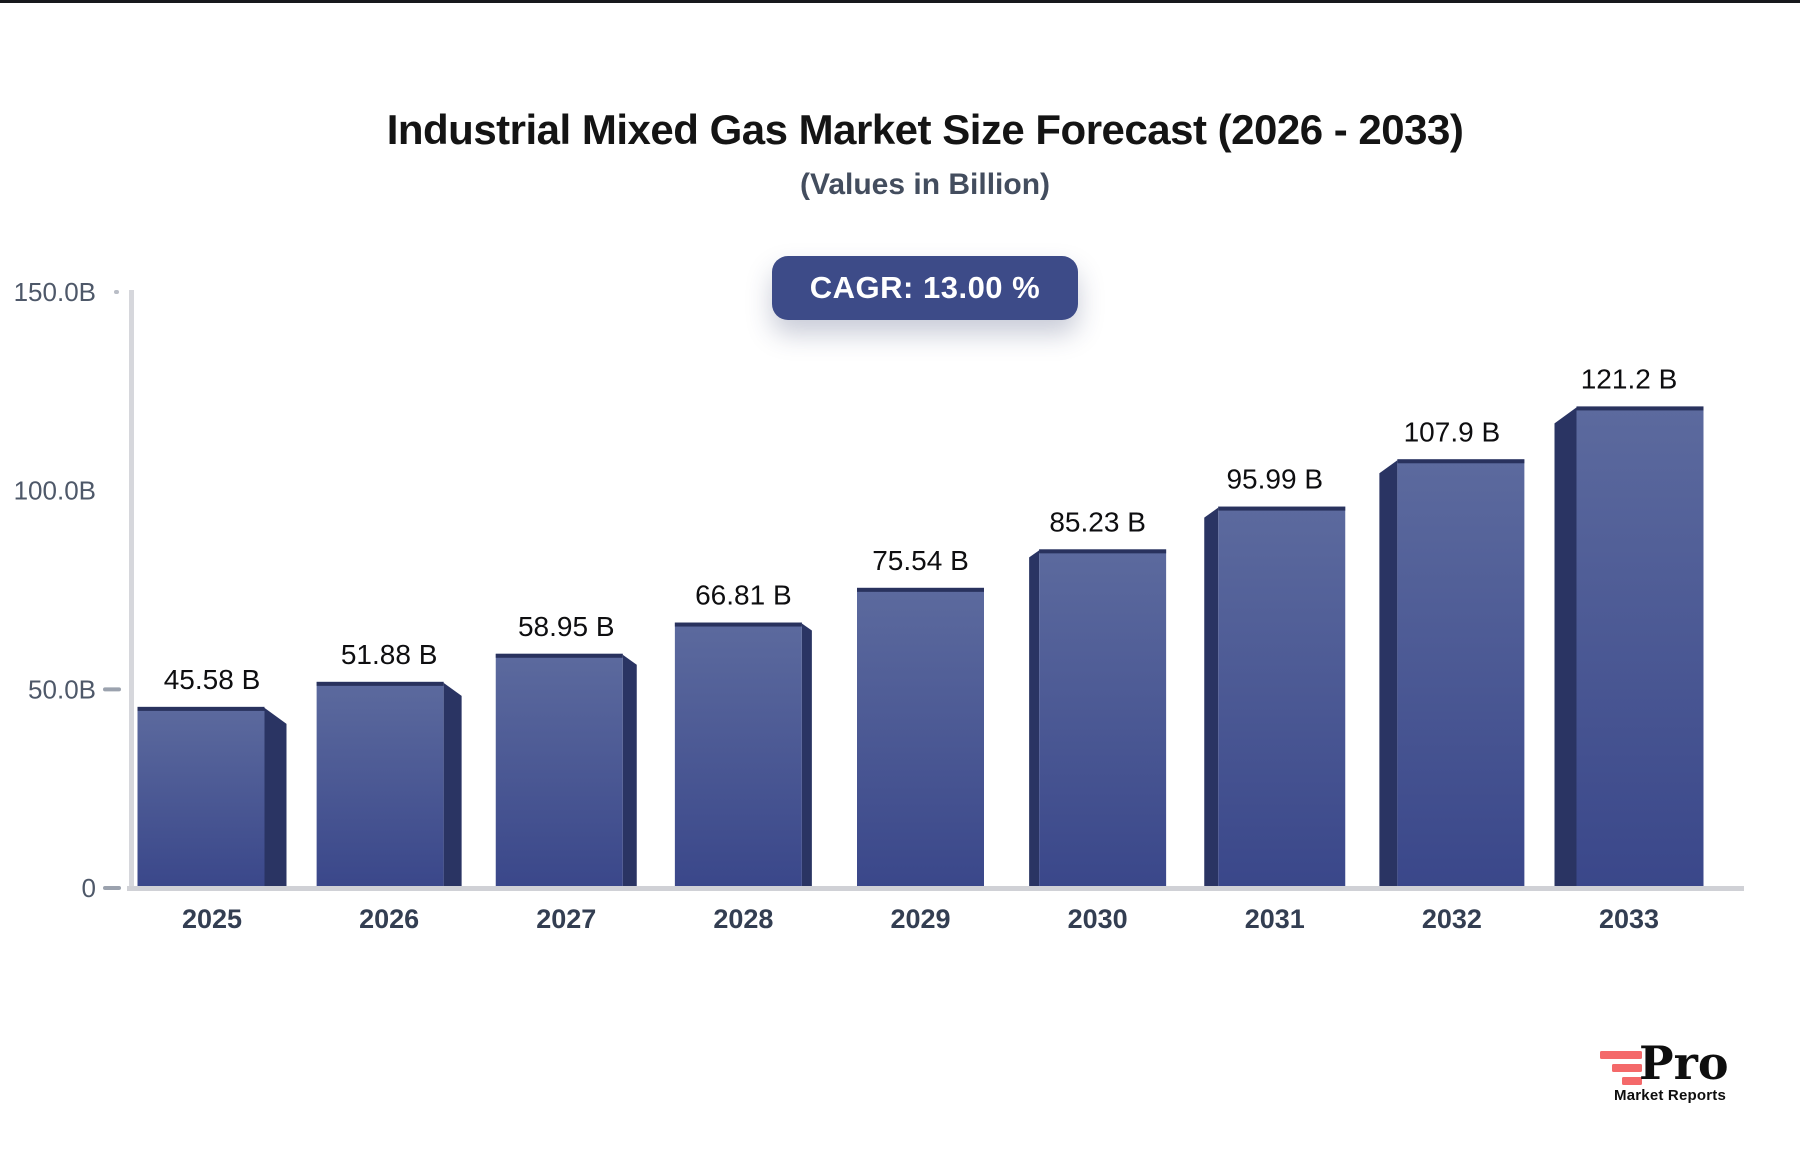 This screenshot has height=1156, width=1800. What do you see at coordinates (131, 590) in the screenshot?
I see `y-axis-line` at bounding box center [131, 590].